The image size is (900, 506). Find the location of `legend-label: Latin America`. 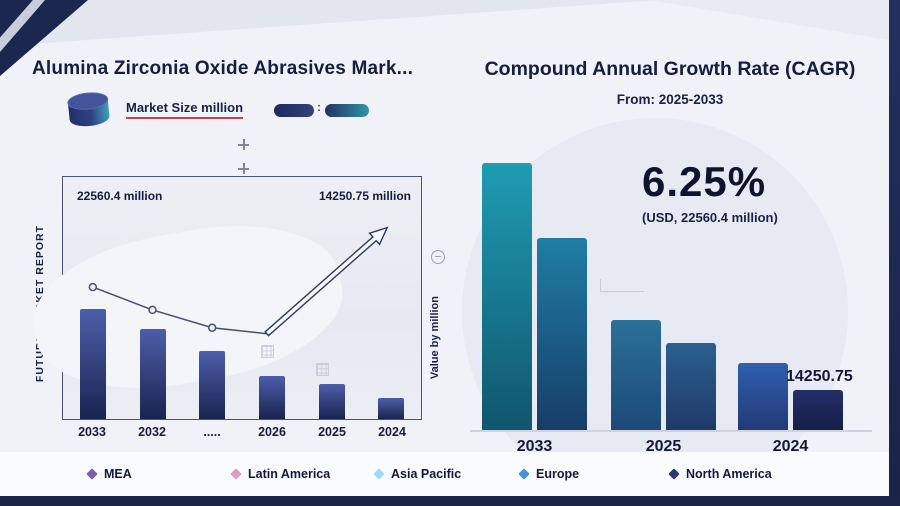

legend-label: Latin America is located at coordinates (289, 474).